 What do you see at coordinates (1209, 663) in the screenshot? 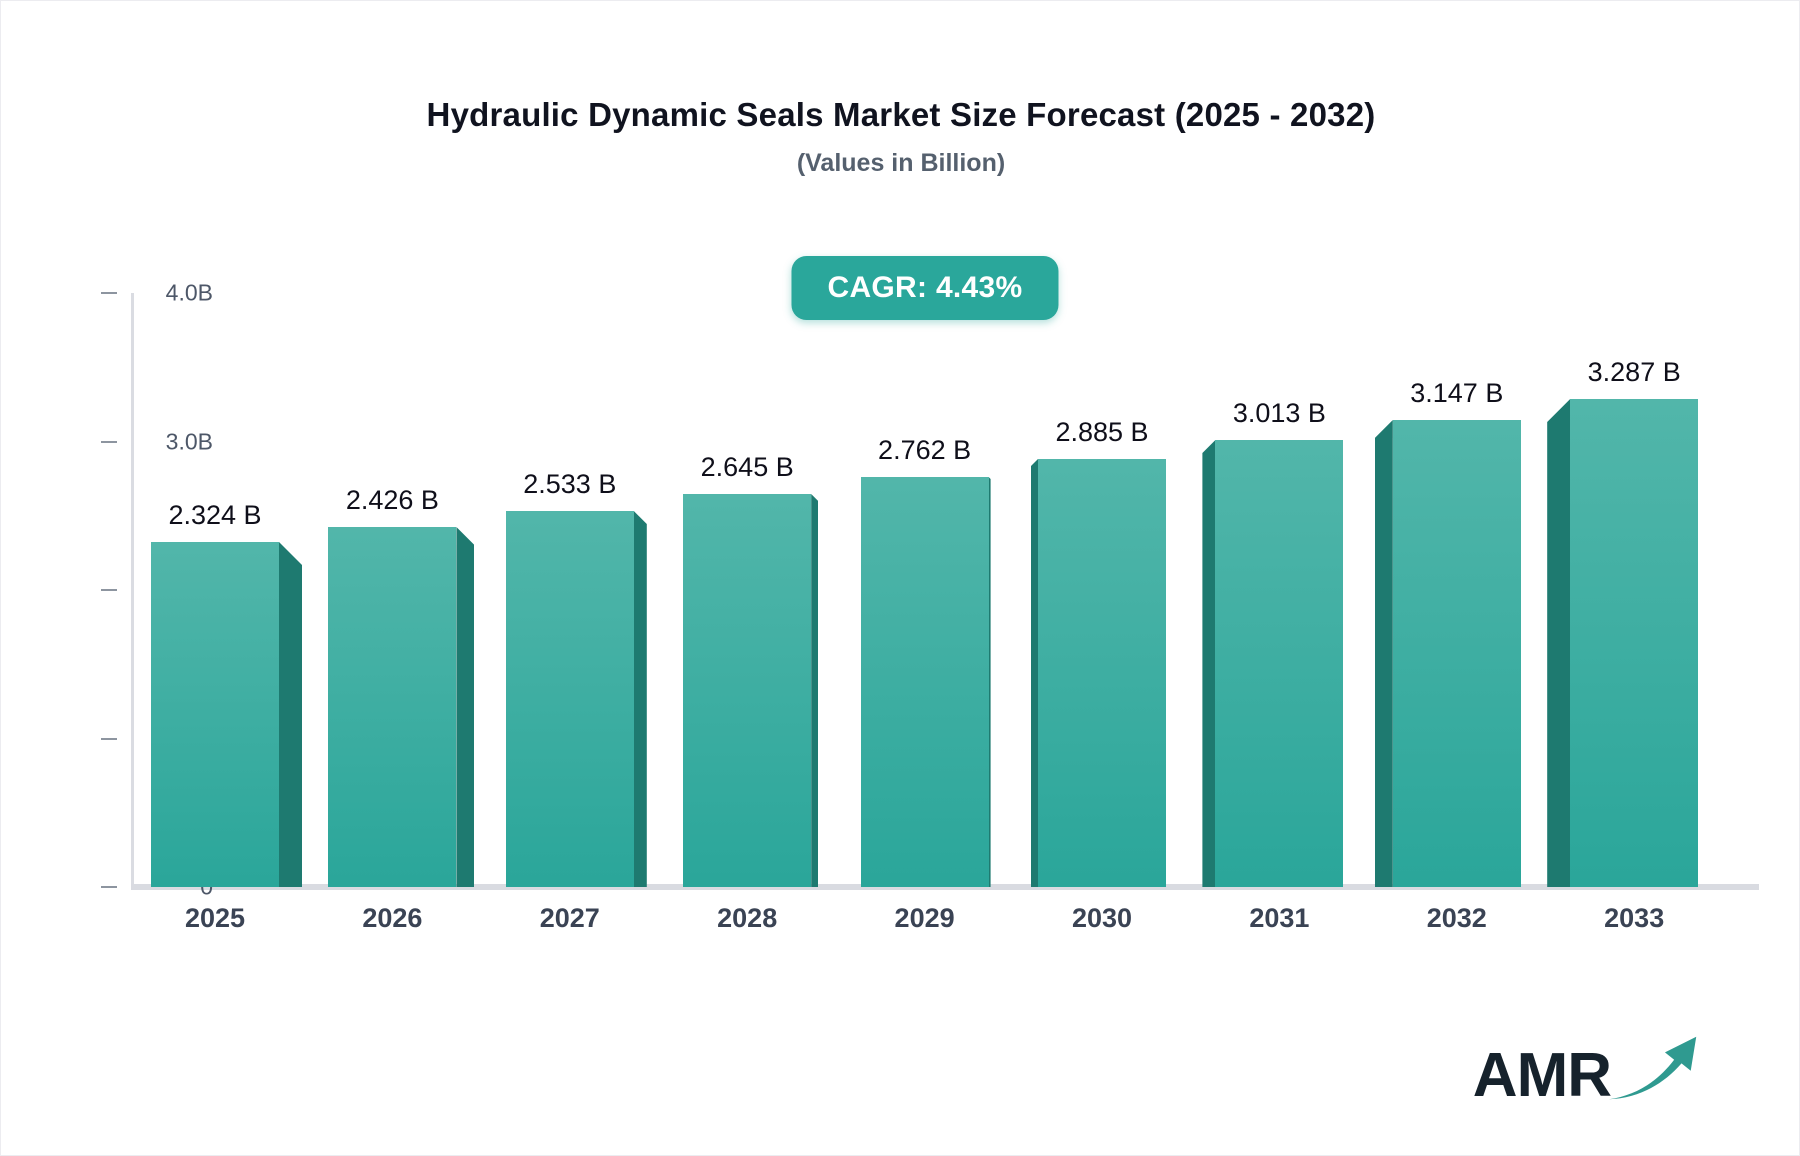
I see `bar-side-2031` at bounding box center [1209, 663].